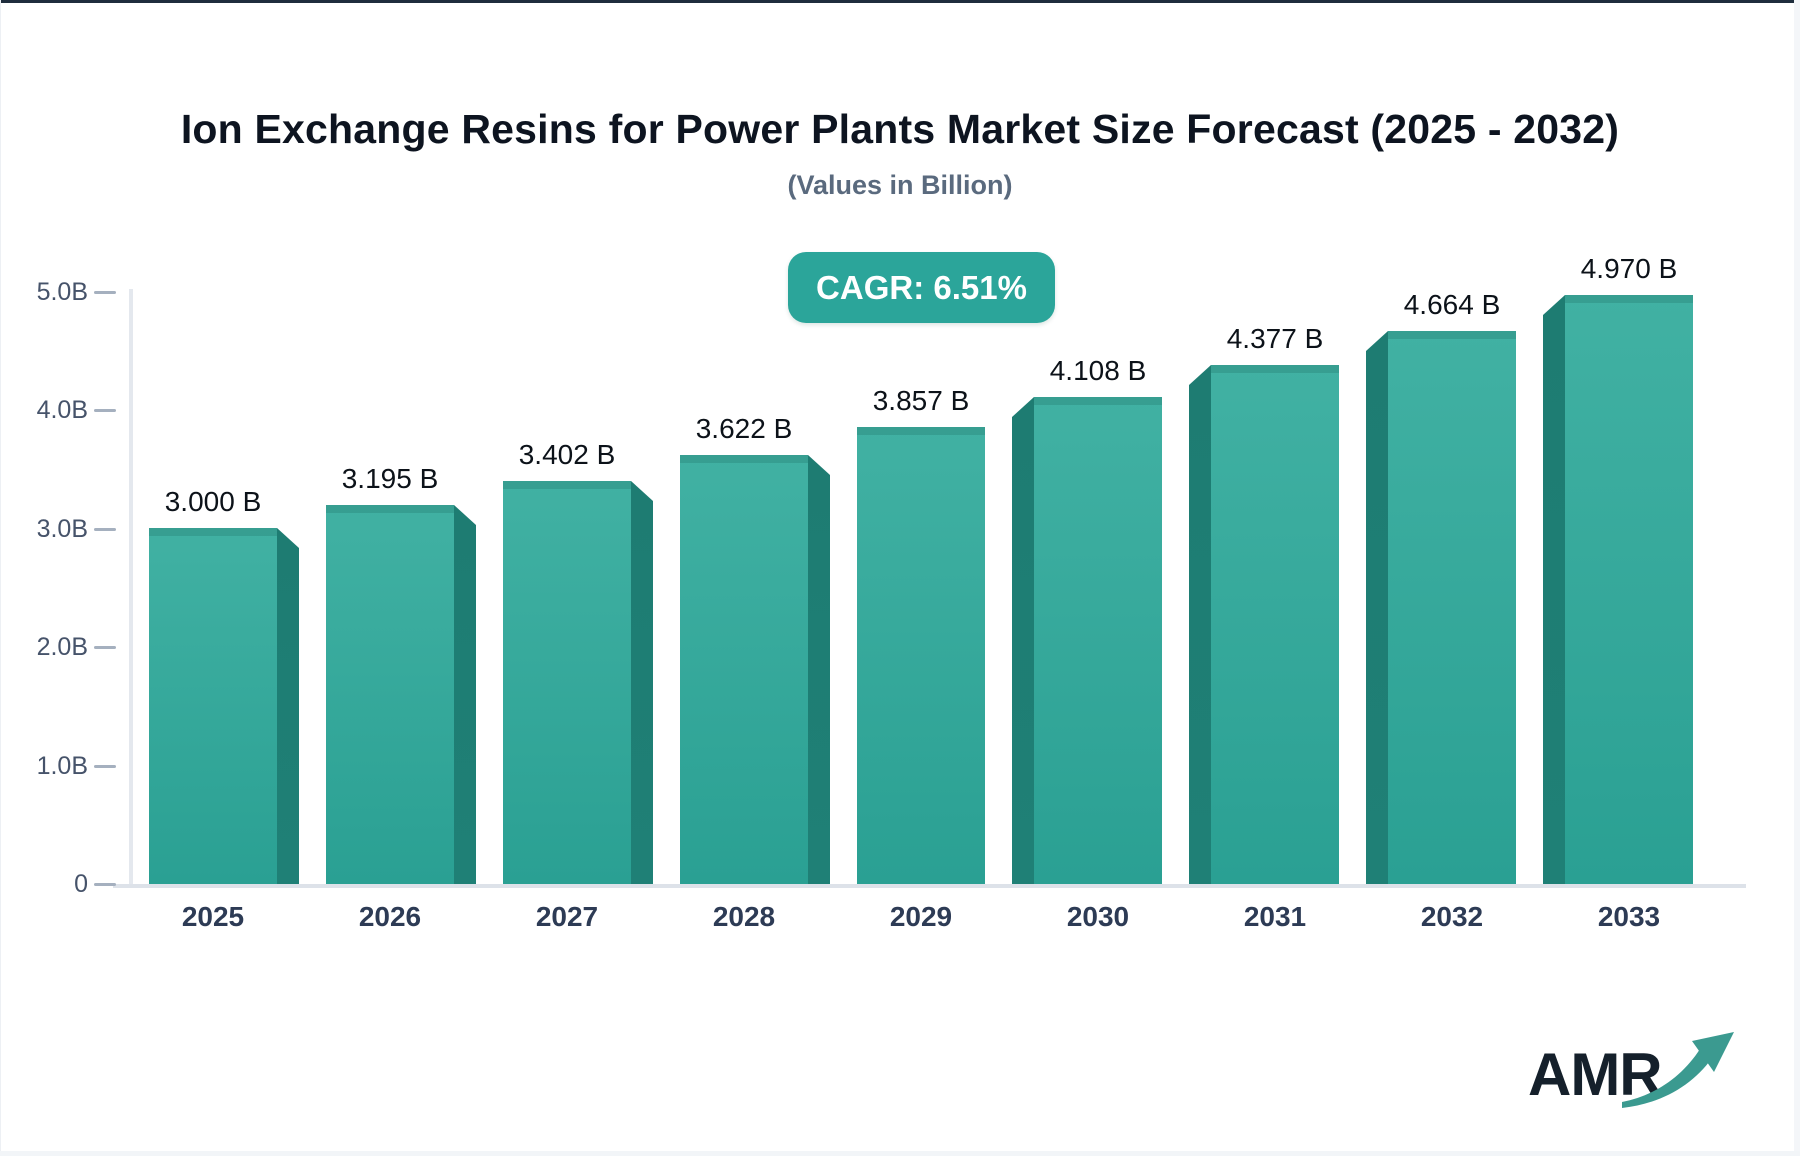 This screenshot has width=1800, height=1156. I want to click on y-axis-label: 5.0B, so click(62, 291).